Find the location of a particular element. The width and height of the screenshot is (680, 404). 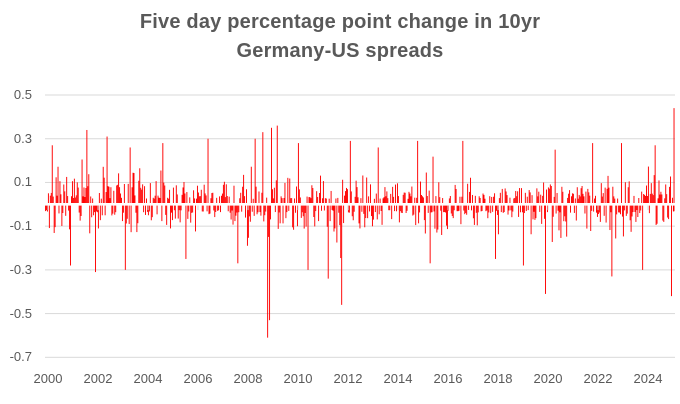

x-tick-label: 2004 is located at coordinates (148, 378).